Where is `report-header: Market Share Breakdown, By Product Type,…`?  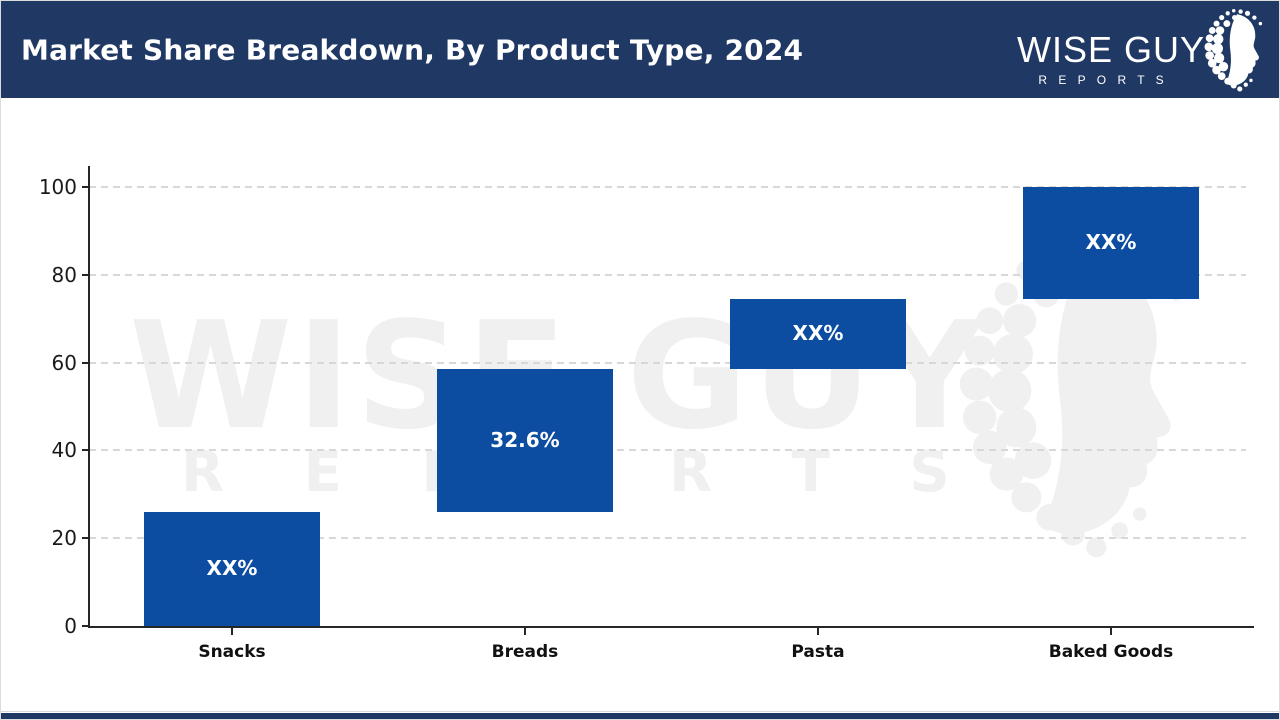
report-header: Market Share Breakdown, By Product Type,… is located at coordinates (640, 49).